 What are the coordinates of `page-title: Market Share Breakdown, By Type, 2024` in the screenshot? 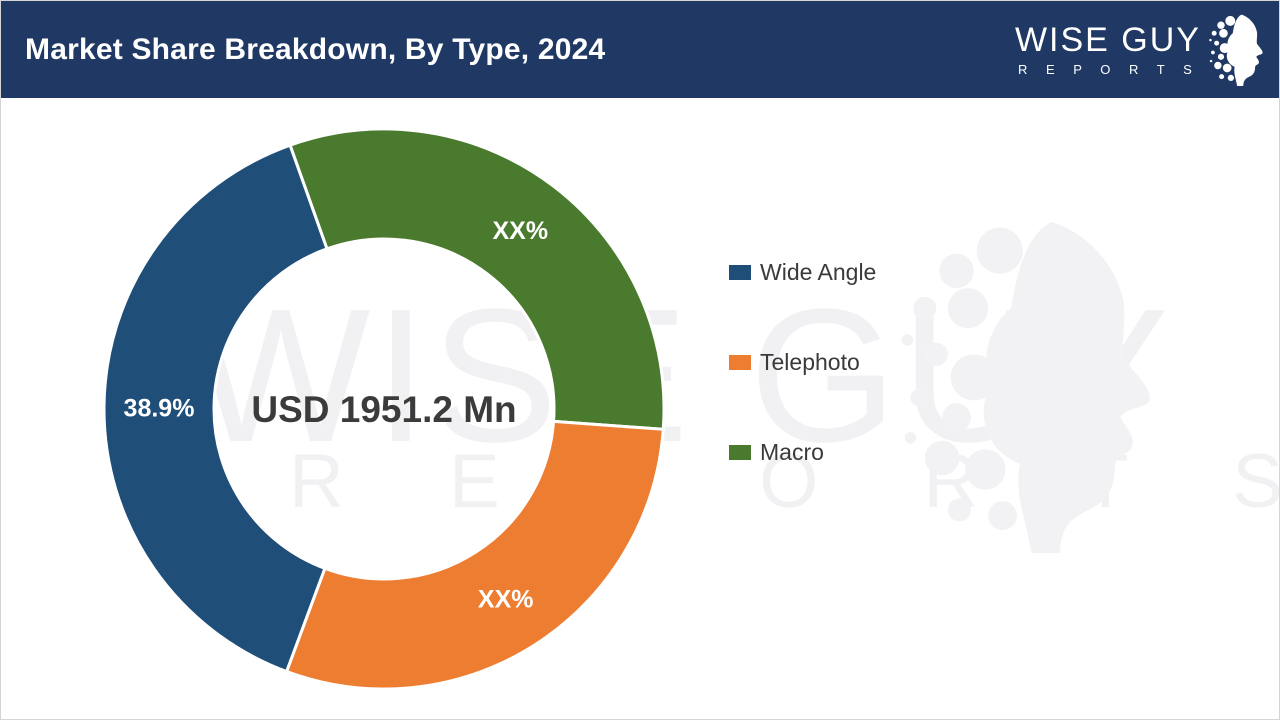 It's located at (315, 49).